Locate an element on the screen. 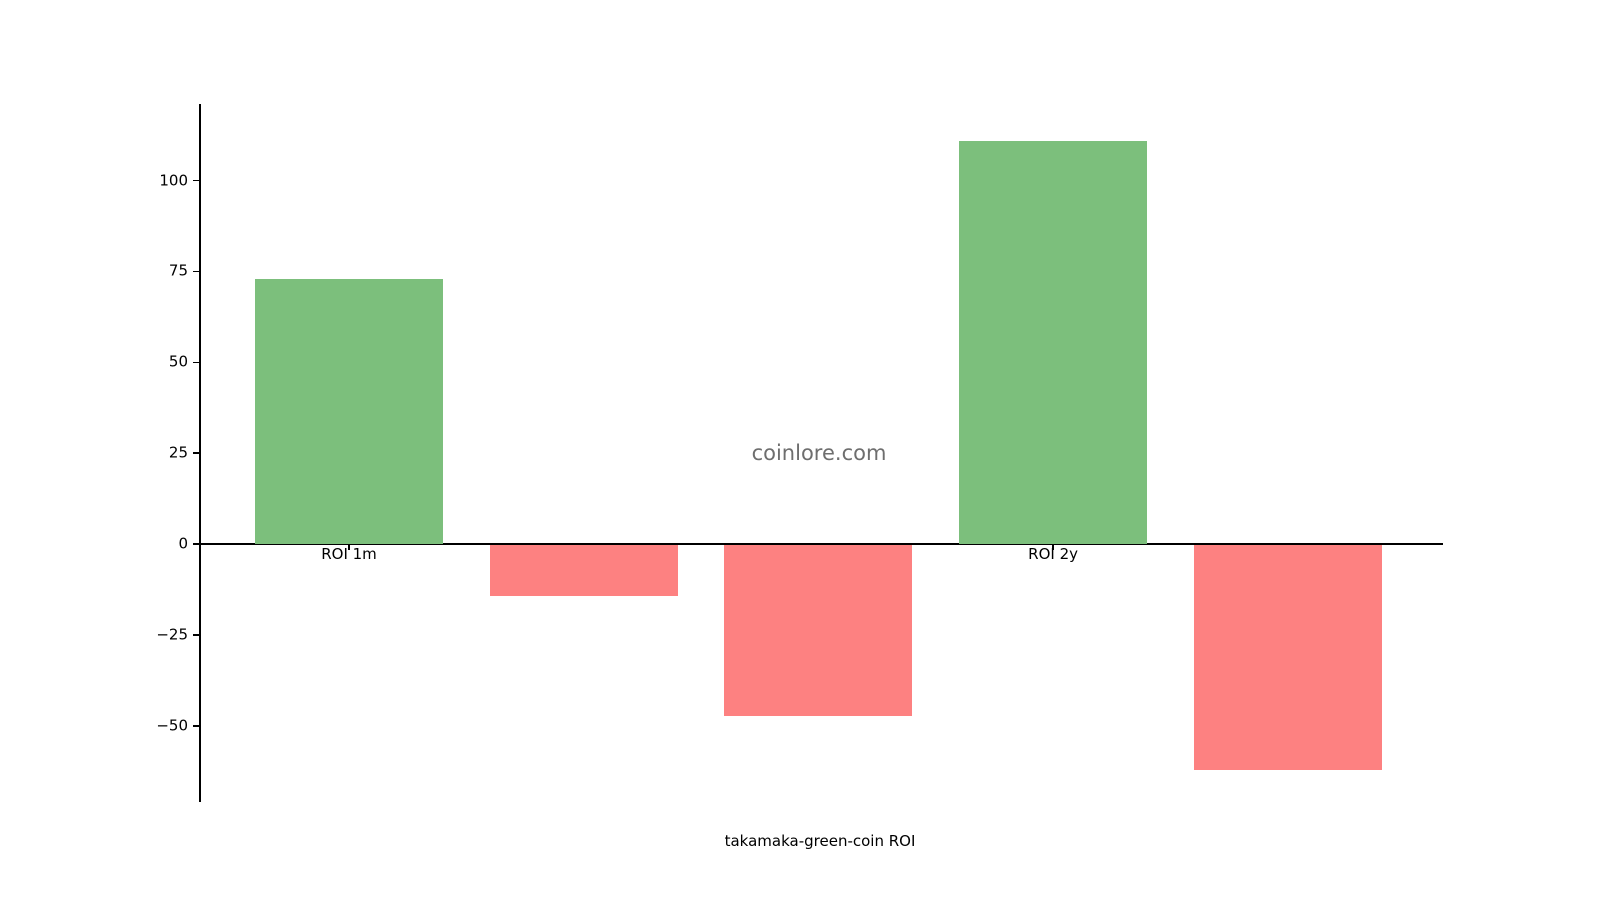 This screenshot has width=1600, height=900. watermark: coinlore.com is located at coordinates (819, 453).